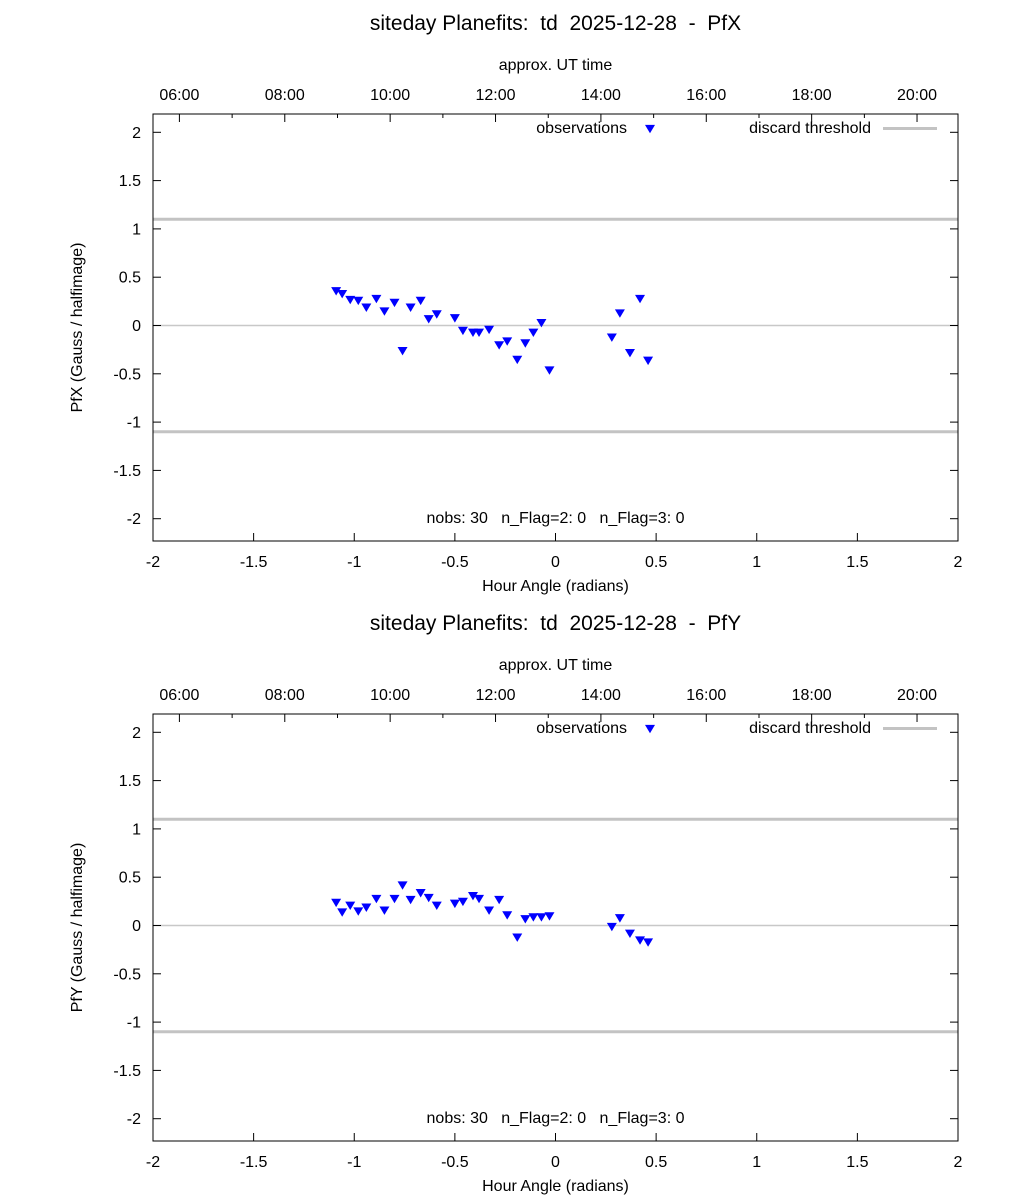 Image resolution: width=1024 pixels, height=1200 pixels. What do you see at coordinates (556, 665) in the screenshot?
I see `ut-axis-label: approx. UT time` at bounding box center [556, 665].